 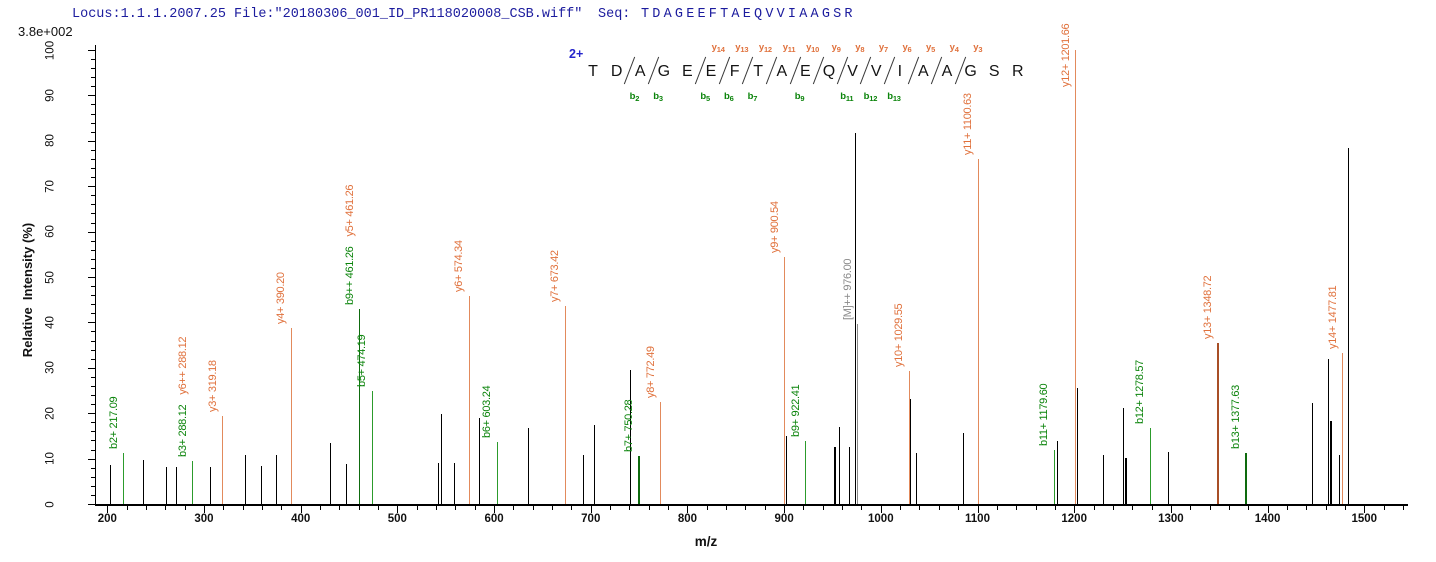 I want to click on peak-label: b7+ 750.28, so click(x=629, y=426).